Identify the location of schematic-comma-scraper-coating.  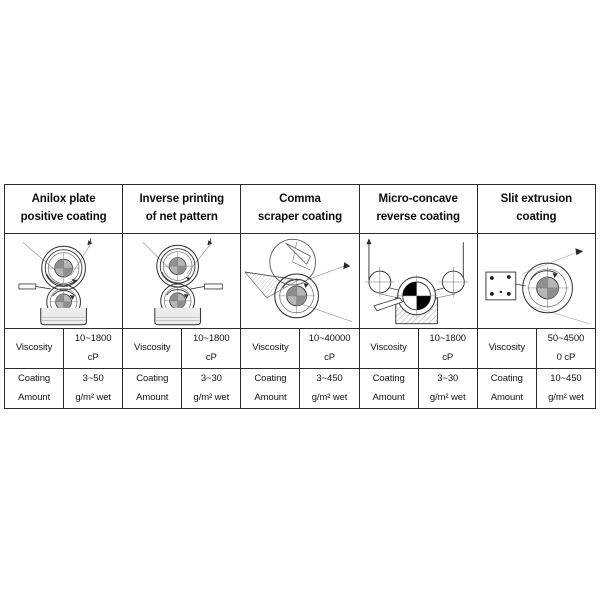
(299, 281).